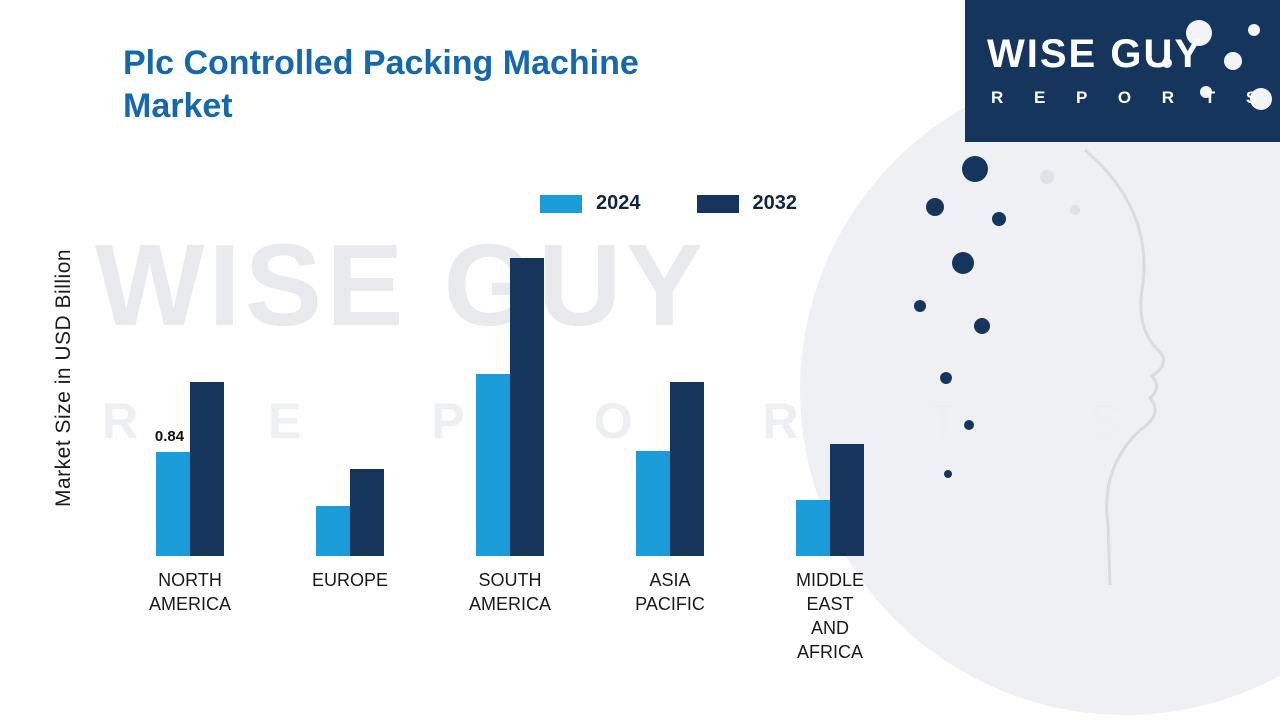  Describe the element at coordinates (350, 401) in the screenshot. I see `bar-group-europe` at that location.